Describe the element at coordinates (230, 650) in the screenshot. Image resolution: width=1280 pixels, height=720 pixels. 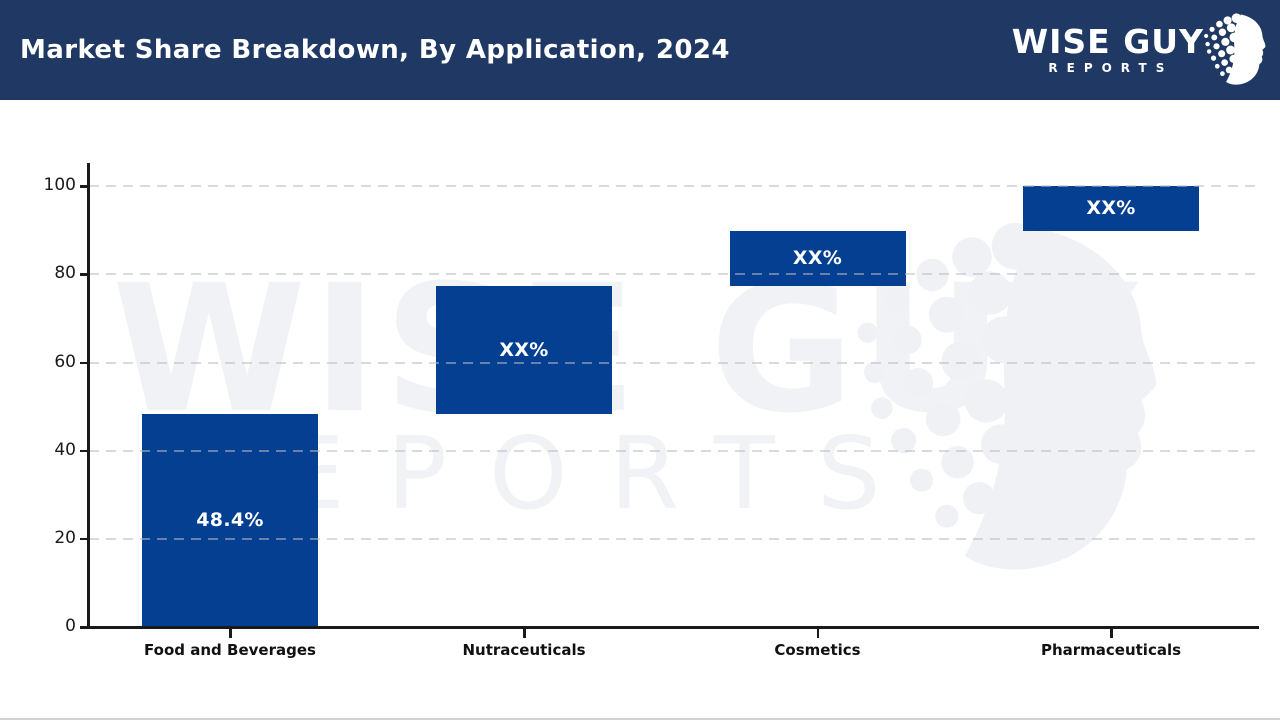
I see `x-category-label-food-and-beverages: Food and Beverages` at that location.